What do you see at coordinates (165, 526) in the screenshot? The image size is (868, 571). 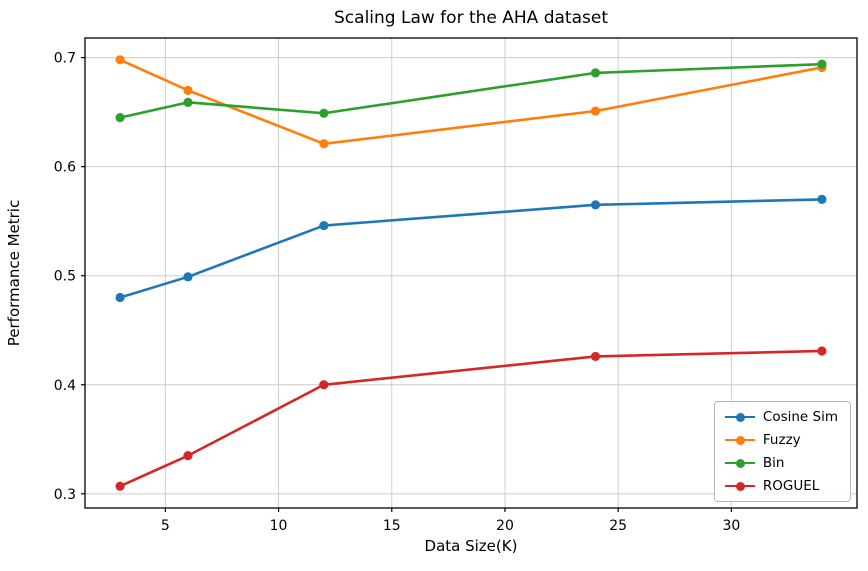 I see `x-tick-label: 5` at bounding box center [165, 526].